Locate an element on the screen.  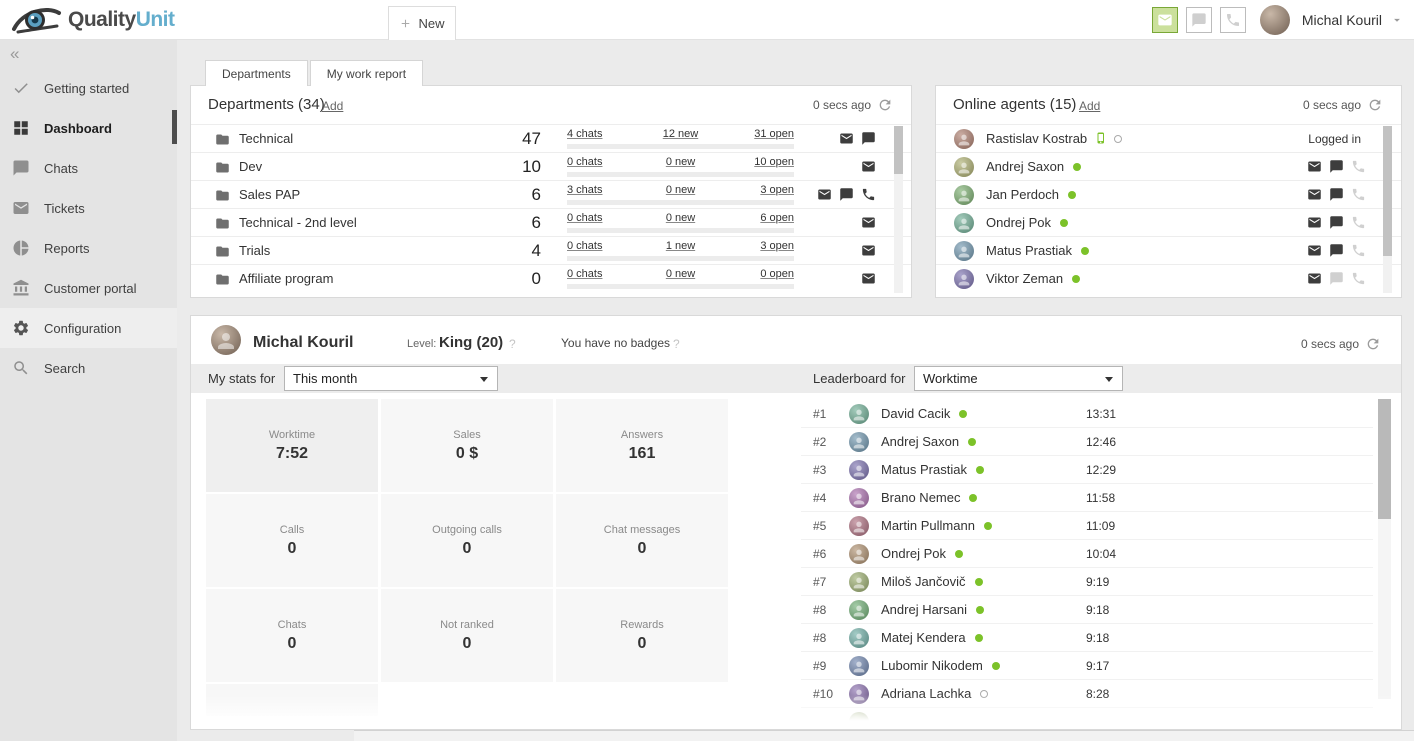
user-menu: Michal Kouril is located at coordinates (1341, 20).